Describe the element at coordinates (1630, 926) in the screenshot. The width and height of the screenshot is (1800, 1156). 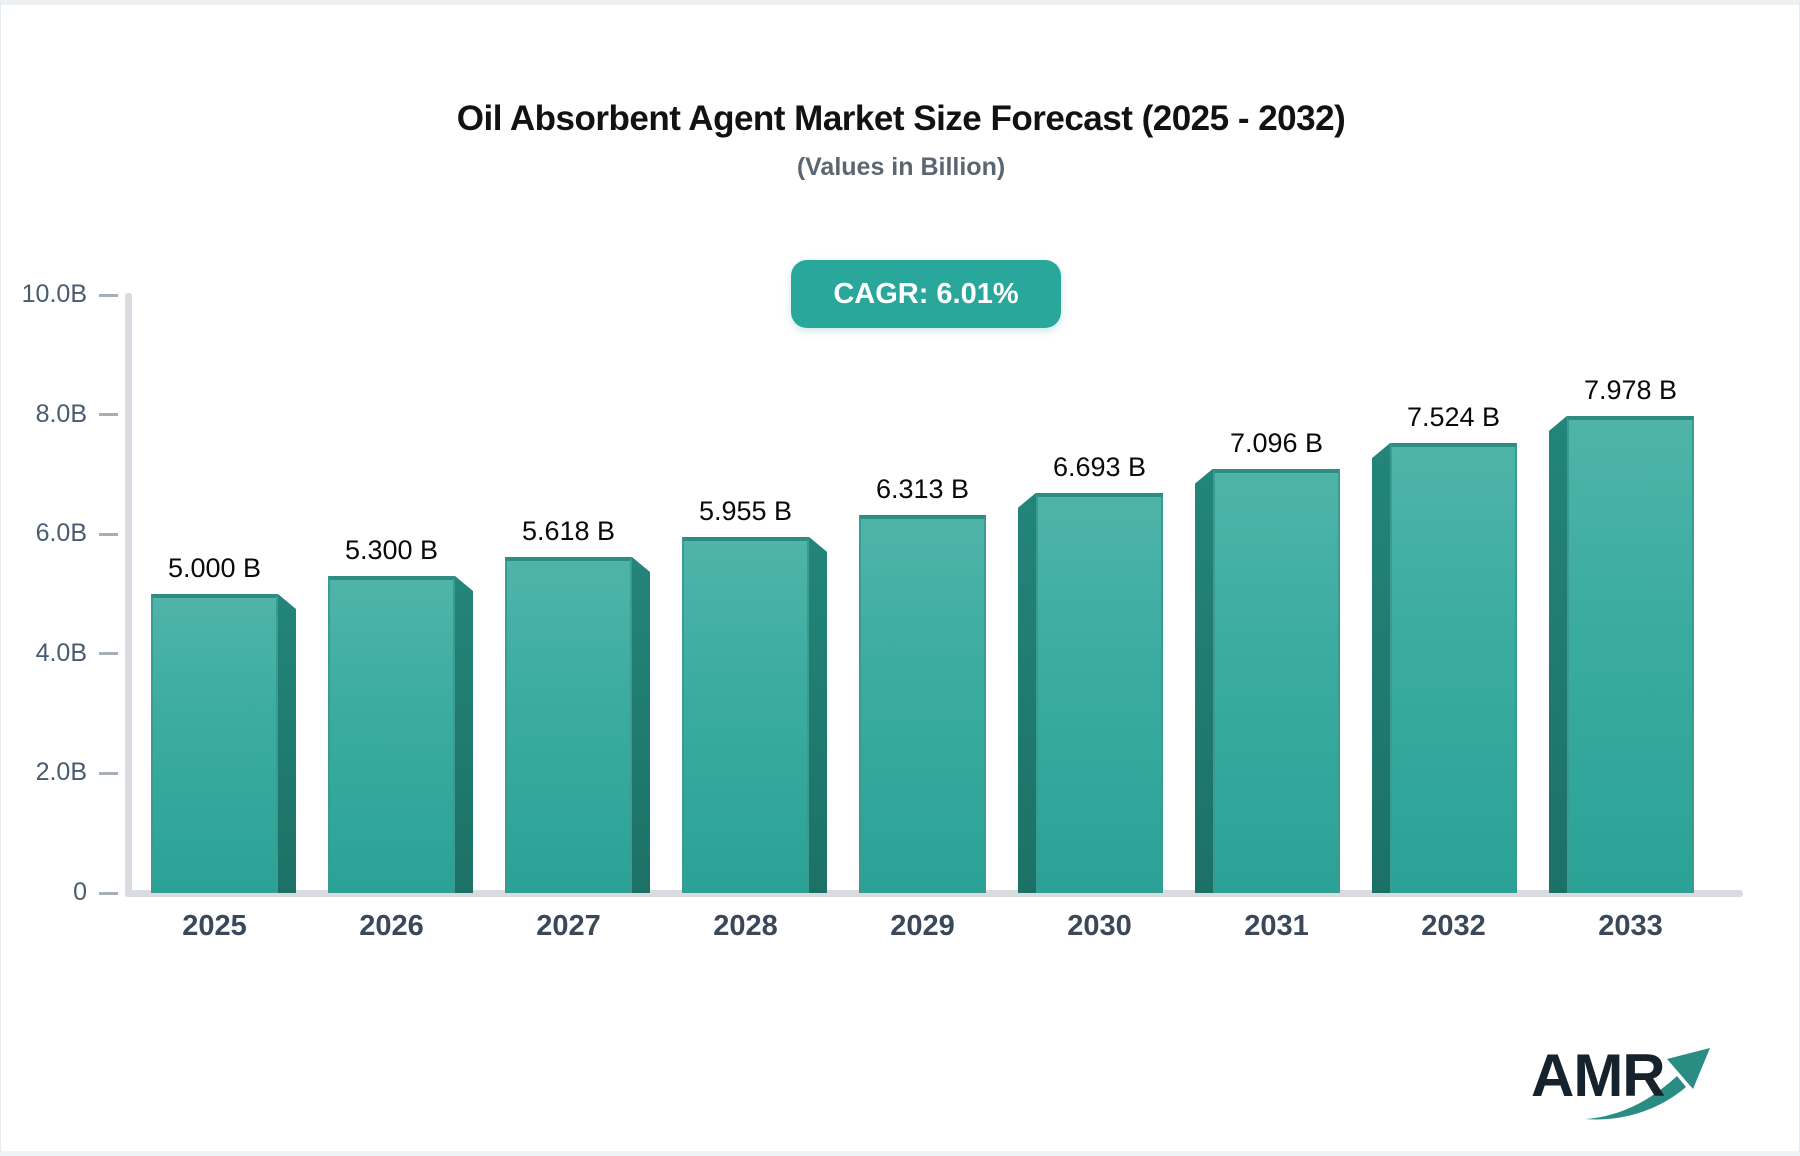
I see `x-axis-label: 2033` at that location.